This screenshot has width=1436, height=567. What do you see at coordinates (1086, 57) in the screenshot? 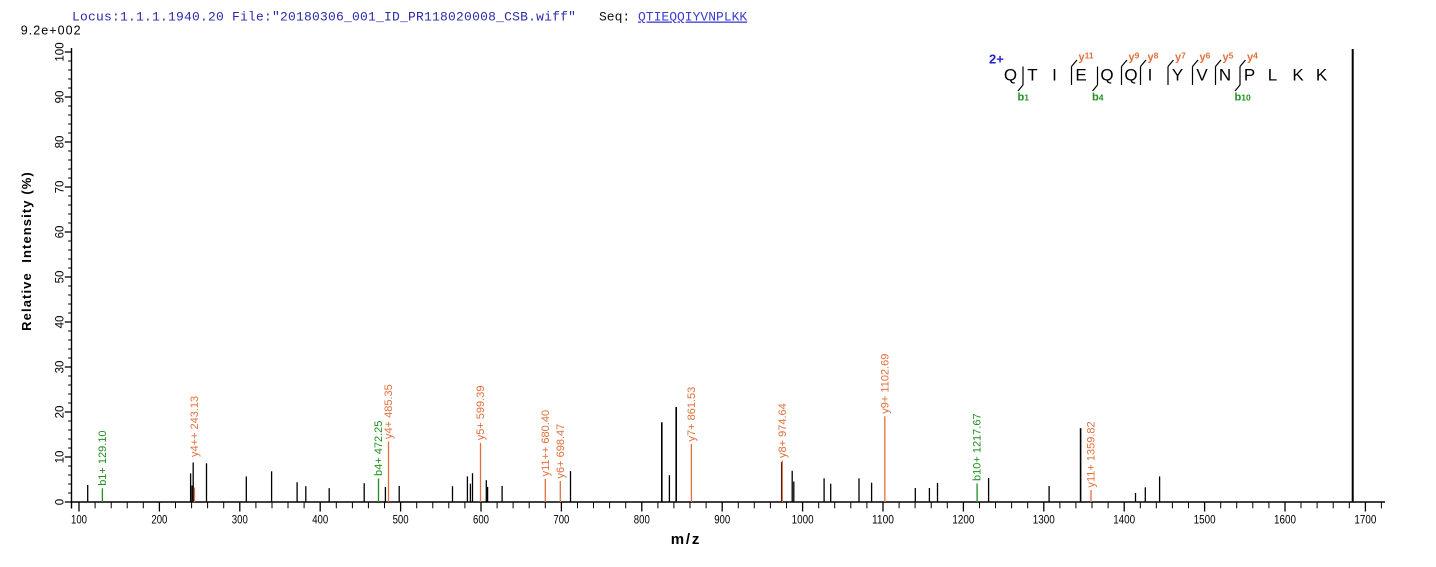
I see `svg-text: y11` at bounding box center [1086, 57].